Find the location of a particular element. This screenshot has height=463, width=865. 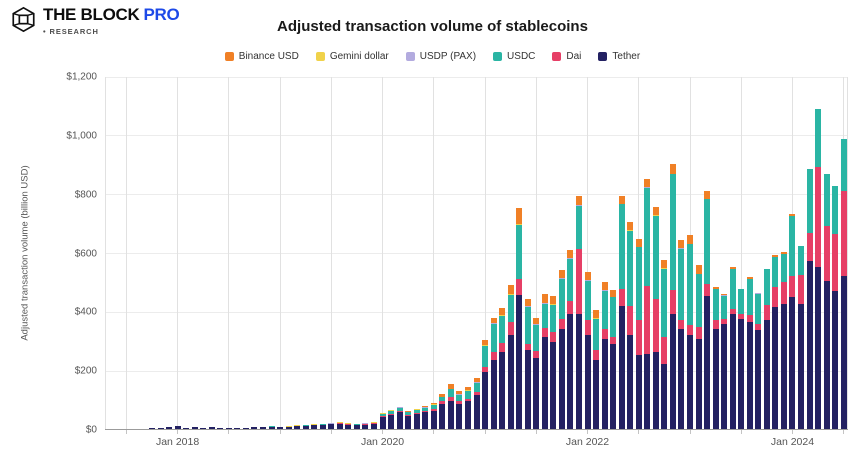

legend-label-gemini_dollar: Gemini dollar is located at coordinates (359, 56).